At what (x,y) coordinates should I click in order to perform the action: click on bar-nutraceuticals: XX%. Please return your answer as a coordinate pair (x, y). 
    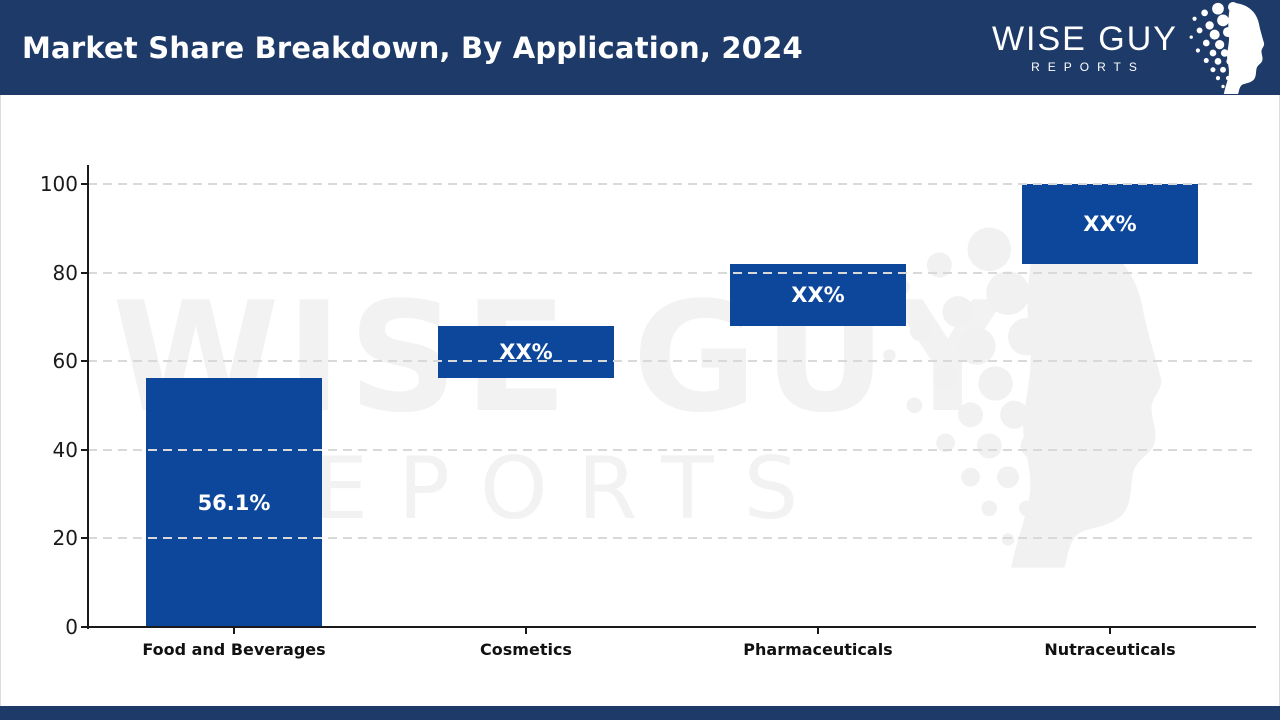
    Looking at the image, I should click on (1110, 224).